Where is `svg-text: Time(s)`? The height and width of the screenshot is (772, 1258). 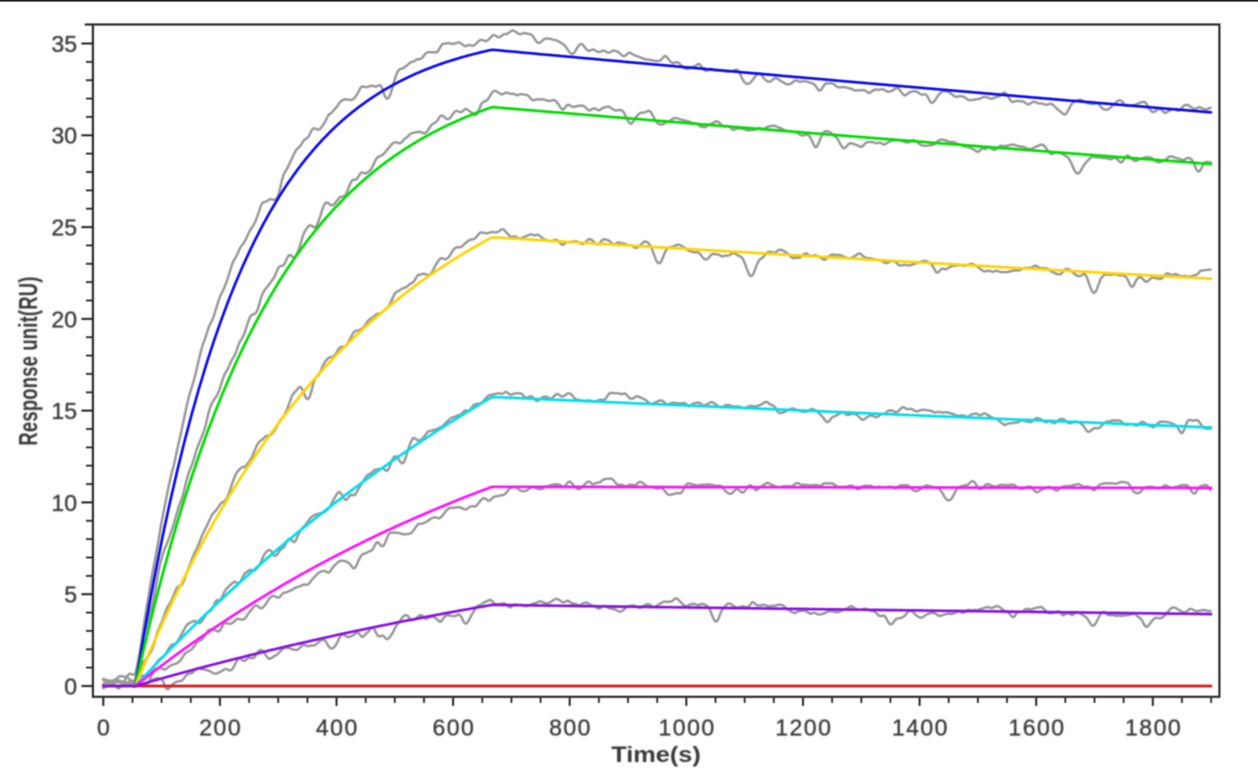 svg-text: Time(s) is located at coordinates (655, 755).